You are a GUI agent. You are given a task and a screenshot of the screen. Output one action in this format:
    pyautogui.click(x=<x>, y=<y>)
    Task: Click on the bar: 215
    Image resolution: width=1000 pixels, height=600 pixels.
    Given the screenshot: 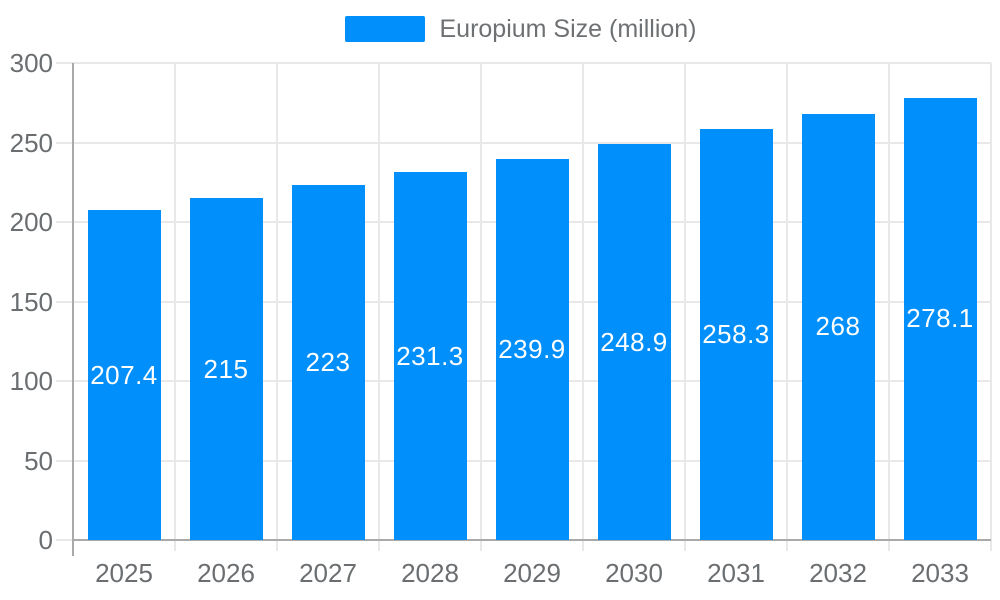 What is the action you would take?
    pyautogui.click(x=226, y=369)
    